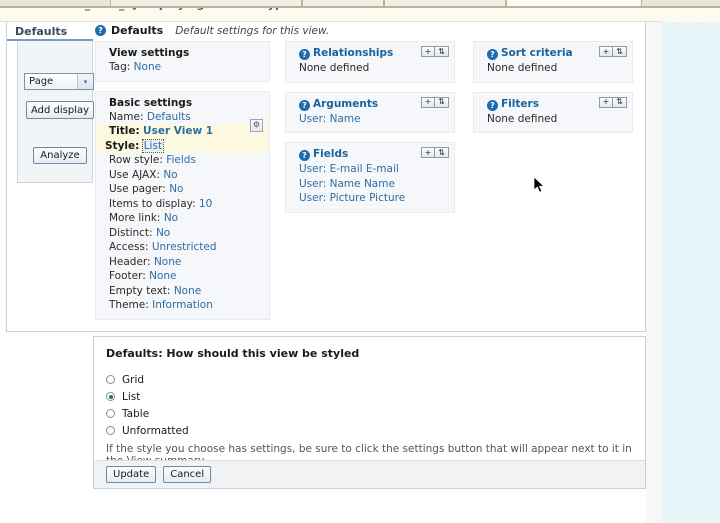 This screenshot has height=523, width=720. What do you see at coordinates (206, 203) in the screenshot?
I see `row-value: 10` at bounding box center [206, 203].